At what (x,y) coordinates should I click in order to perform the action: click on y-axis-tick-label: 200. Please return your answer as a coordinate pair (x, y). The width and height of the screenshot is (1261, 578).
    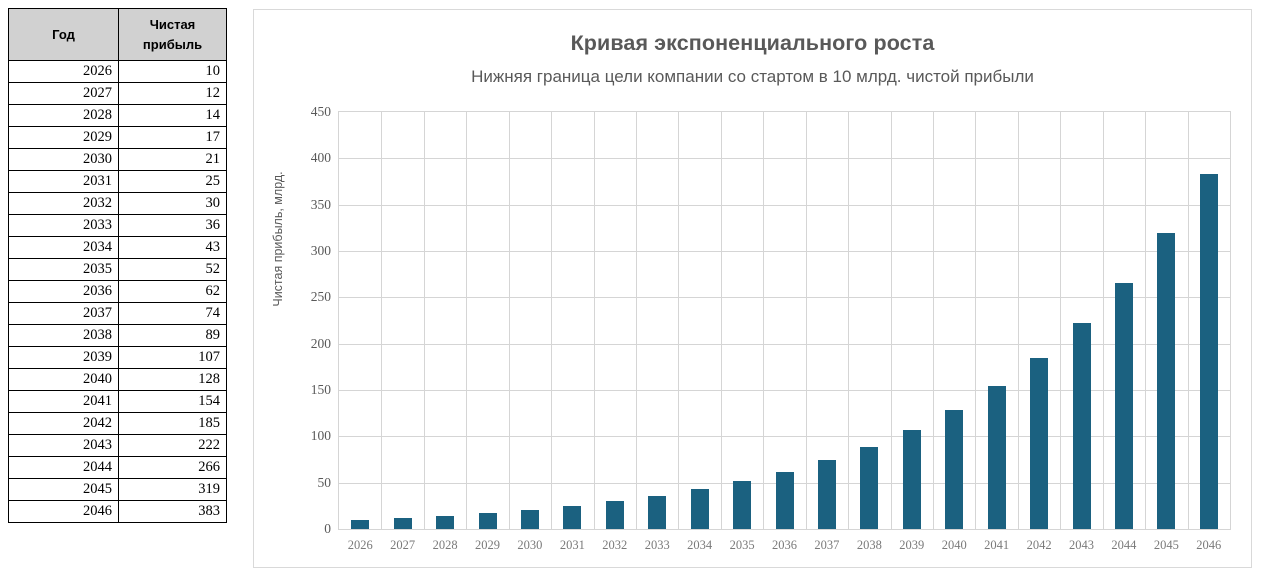
    Looking at the image, I should click on (320, 343).